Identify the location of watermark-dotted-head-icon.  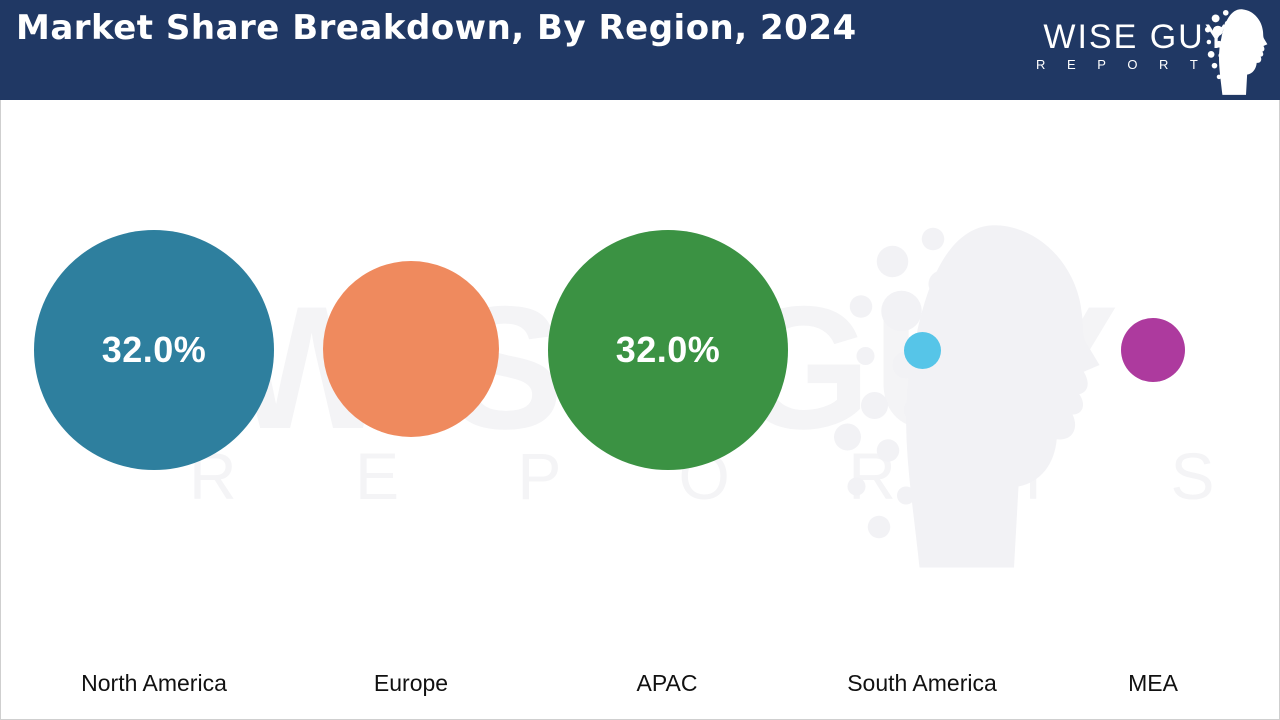
(967, 396).